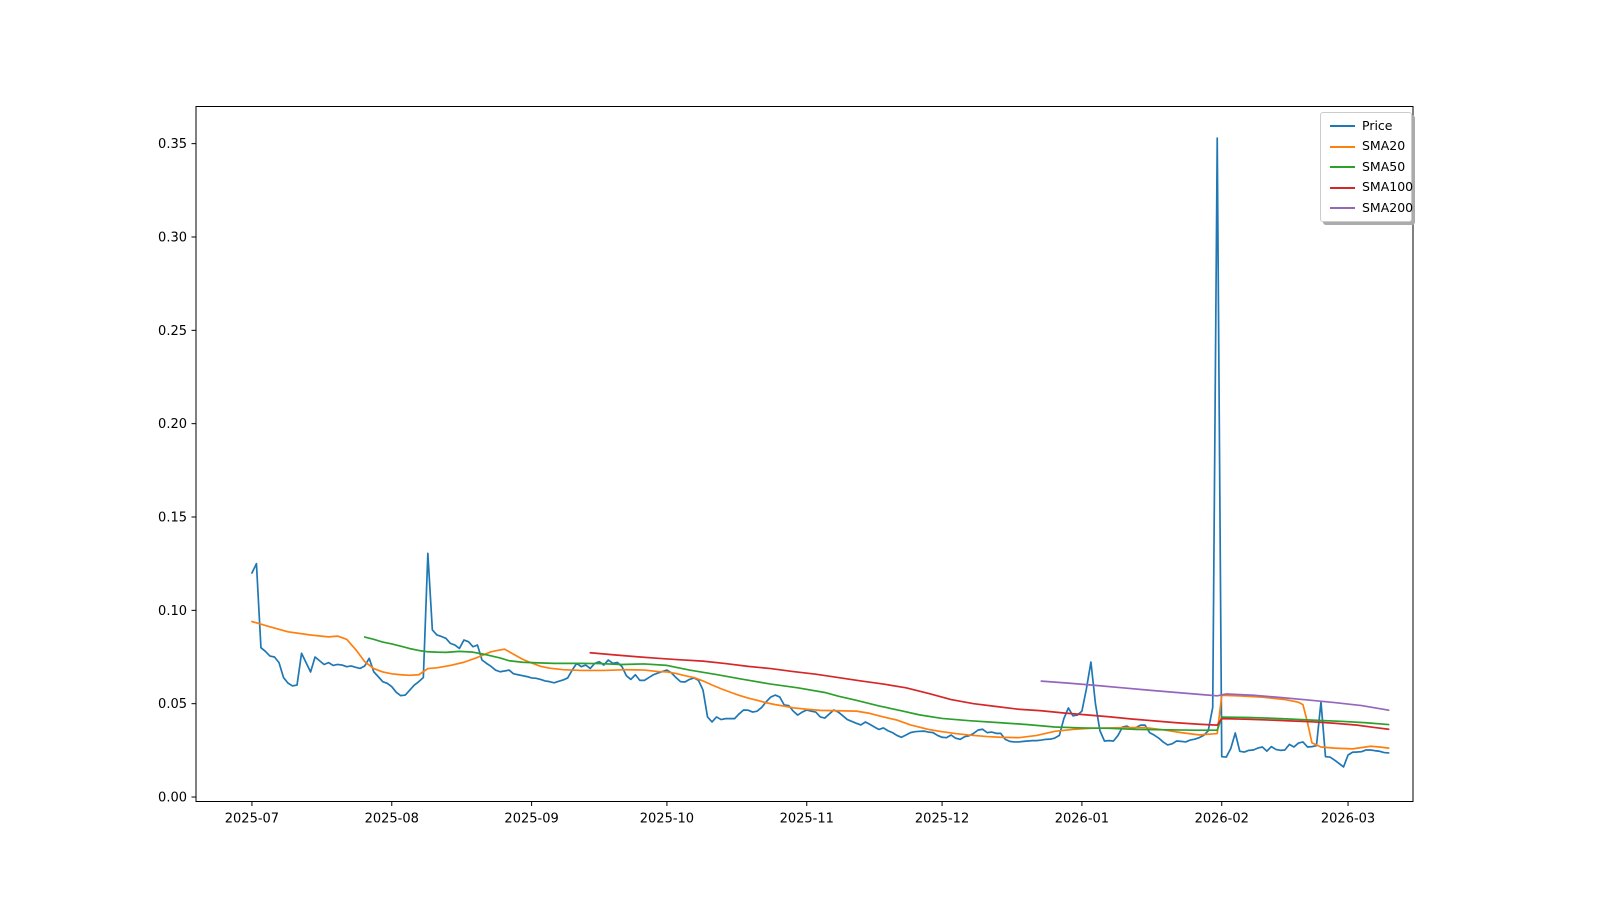 The image size is (1600, 900). I want to click on legend-swatch-price, so click(1342, 126).